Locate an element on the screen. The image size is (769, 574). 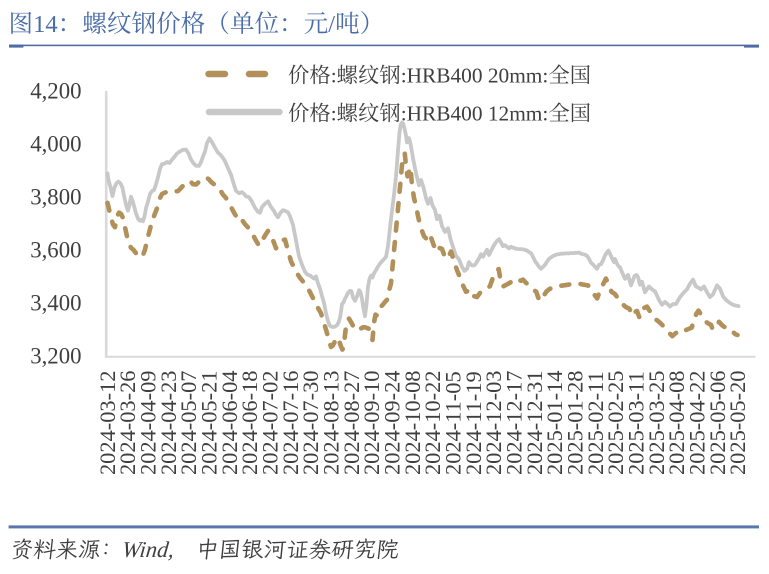
svg-text: 2024-10-22 is located at coordinates (432, 423).